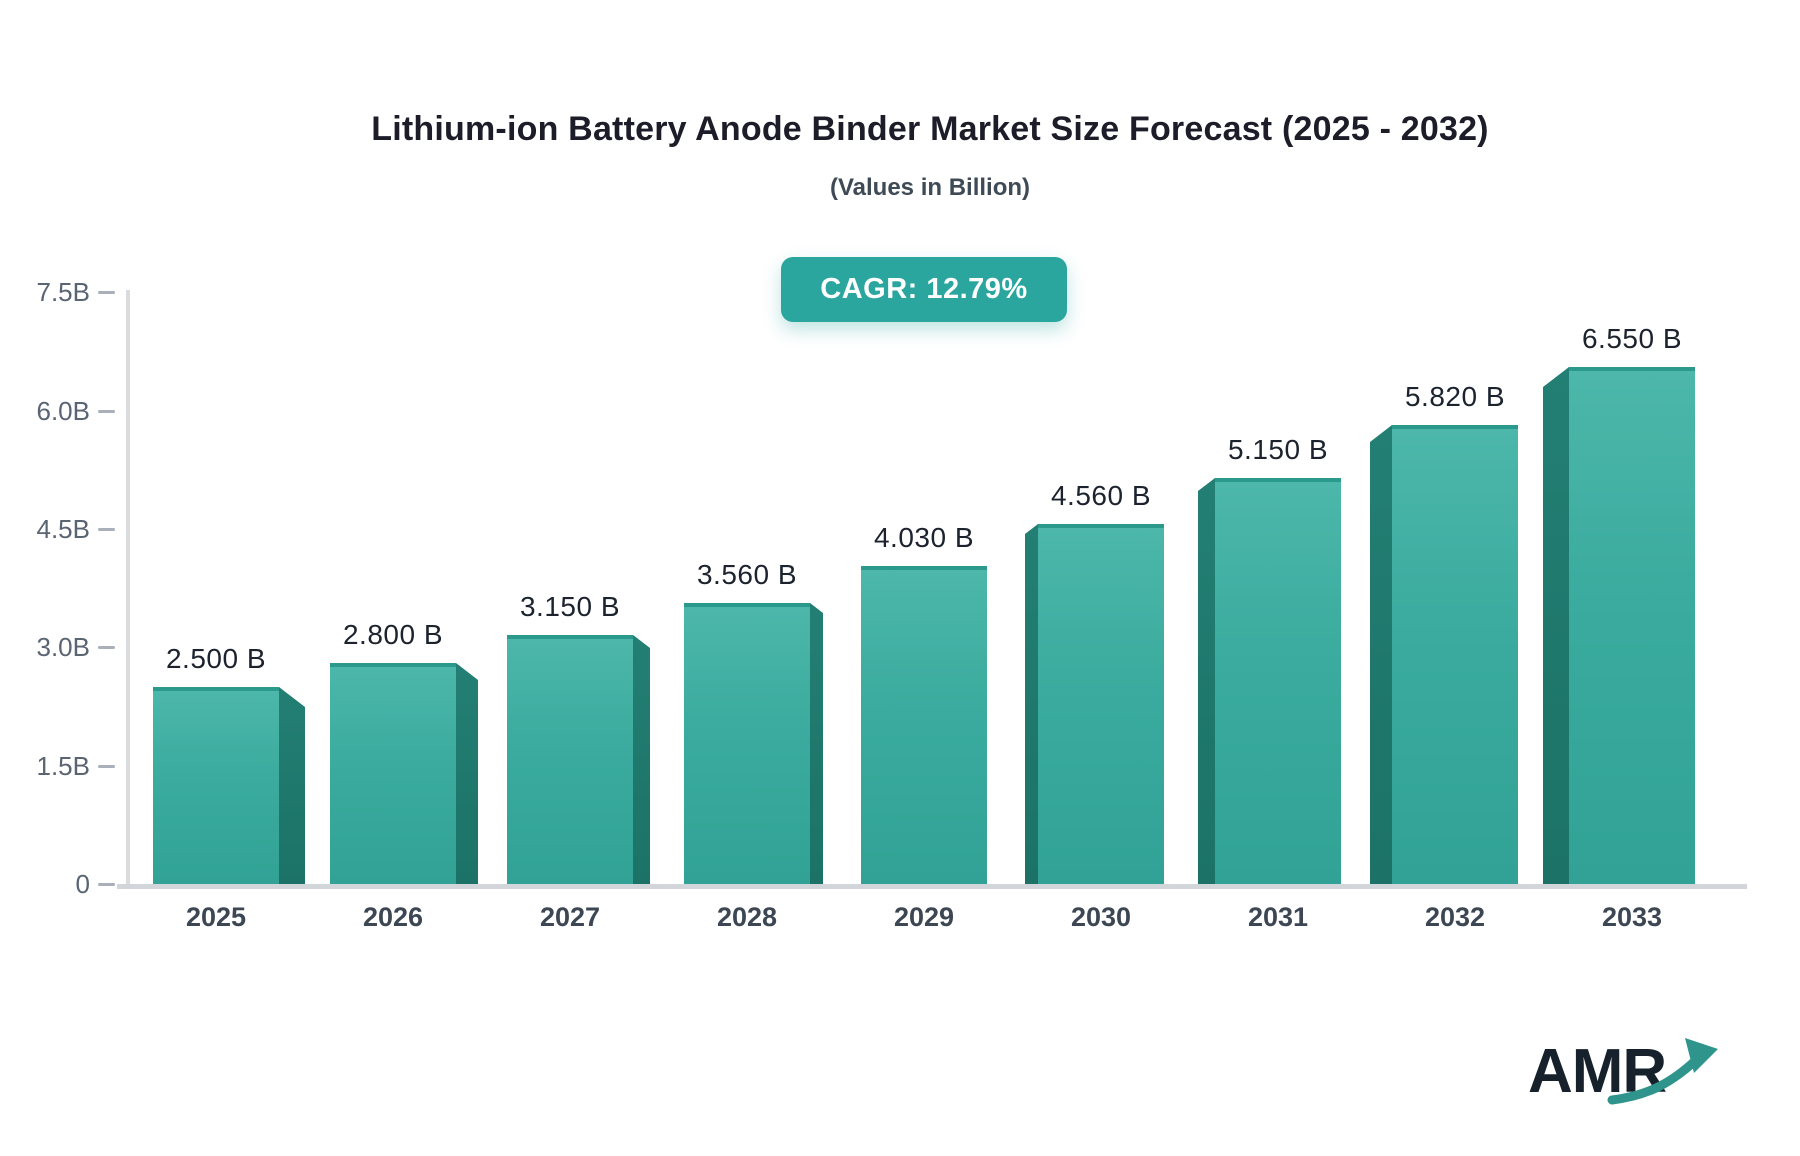 The image size is (1800, 1156). Describe the element at coordinates (128, 587) in the screenshot. I see `y-axis-line` at that location.